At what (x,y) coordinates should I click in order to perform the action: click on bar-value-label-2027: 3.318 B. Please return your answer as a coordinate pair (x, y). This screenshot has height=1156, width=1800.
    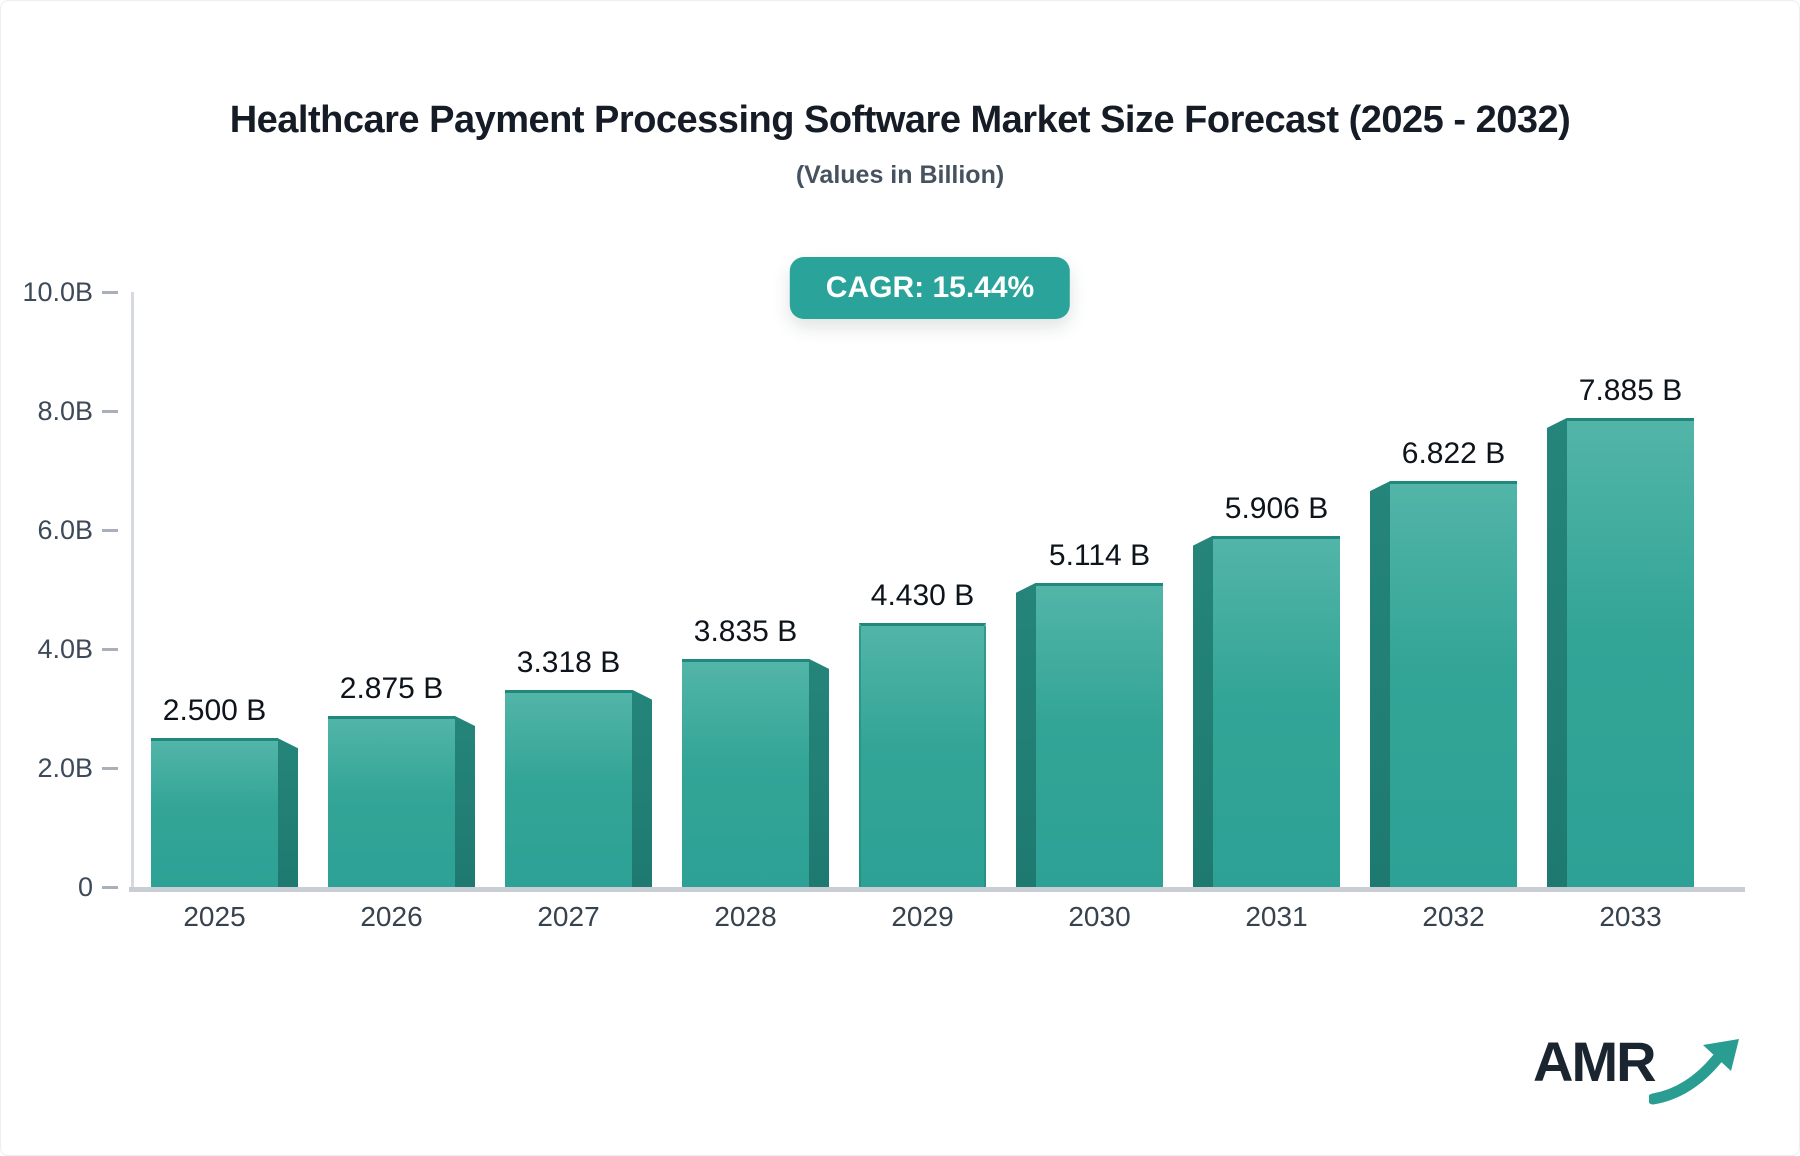
    Looking at the image, I should click on (568, 662).